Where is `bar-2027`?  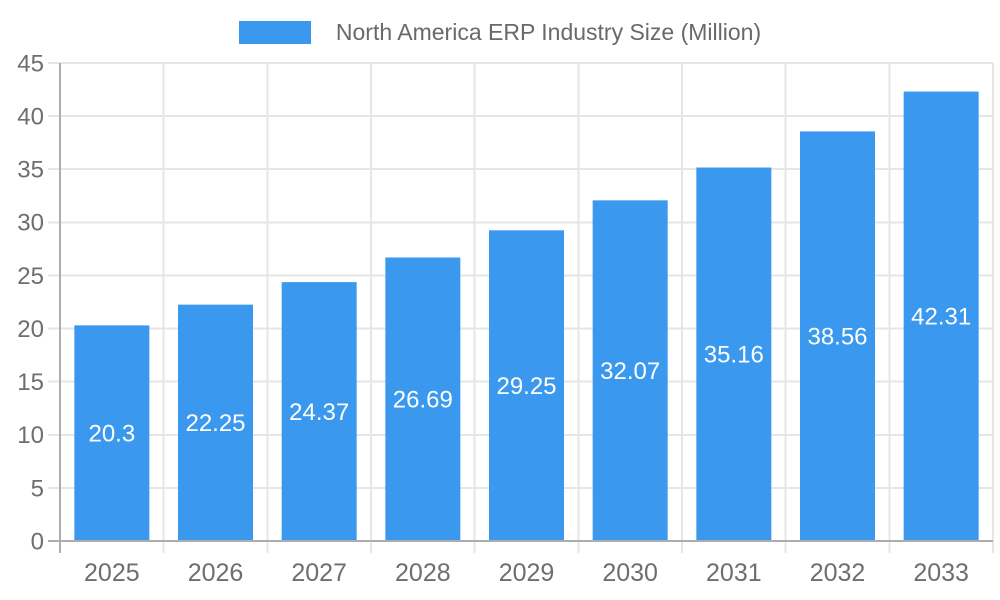
bar-2027 is located at coordinates (319, 411).